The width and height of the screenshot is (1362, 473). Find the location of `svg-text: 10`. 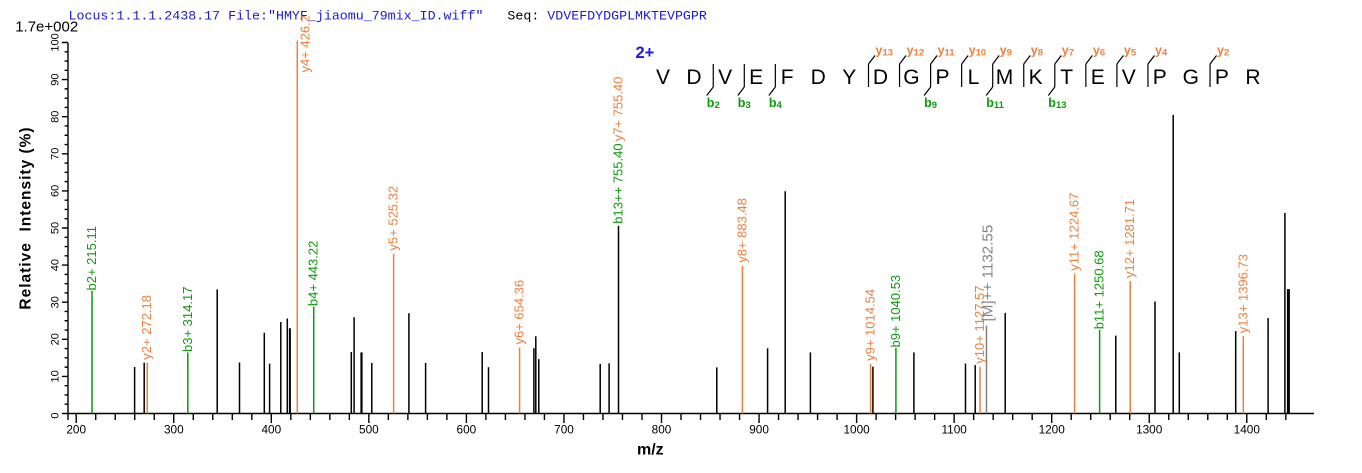

svg-text: 10 is located at coordinates (56, 376).